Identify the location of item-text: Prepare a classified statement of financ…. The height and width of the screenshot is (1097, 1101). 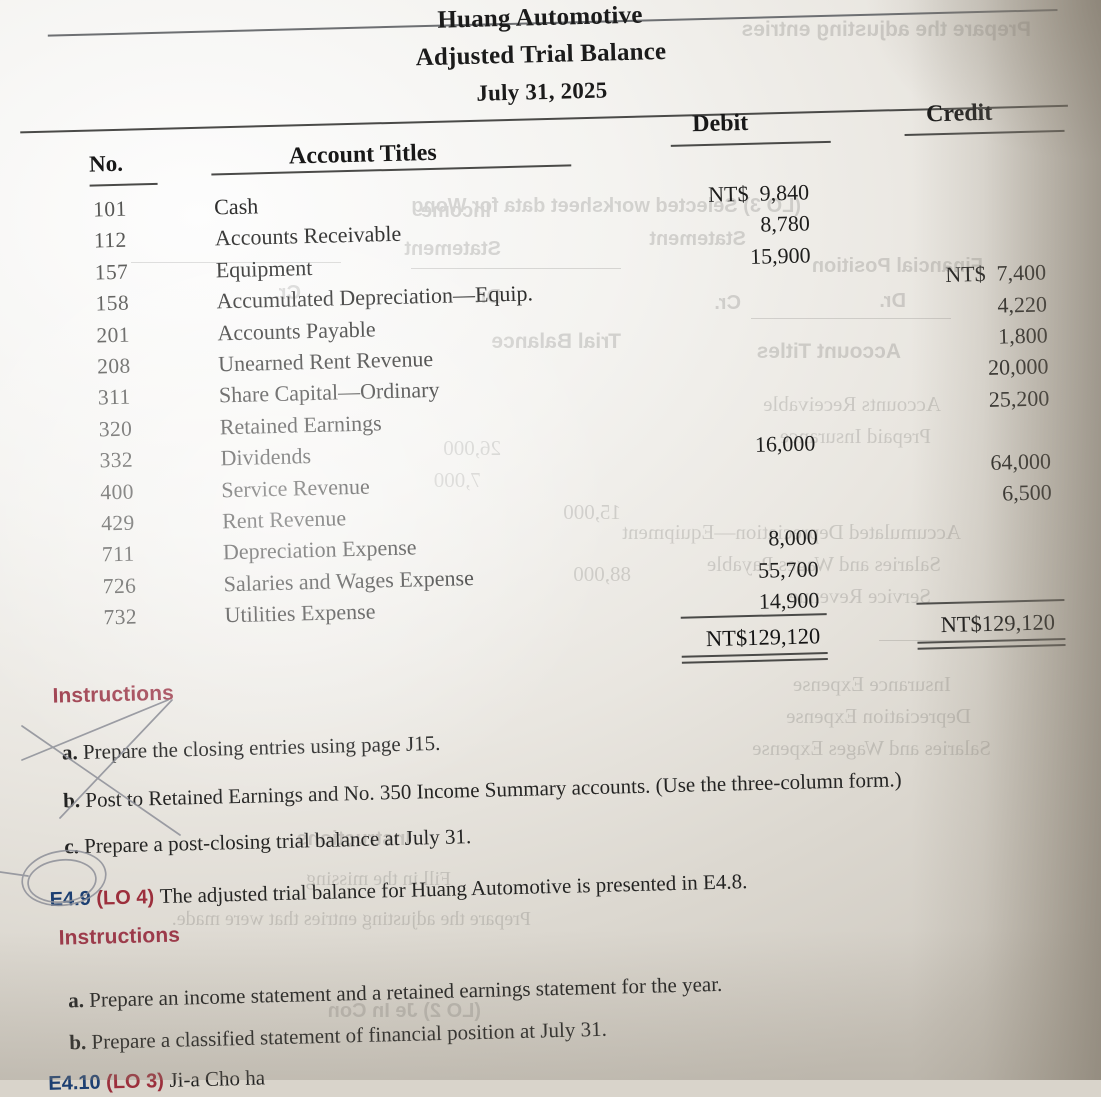
(349, 1035).